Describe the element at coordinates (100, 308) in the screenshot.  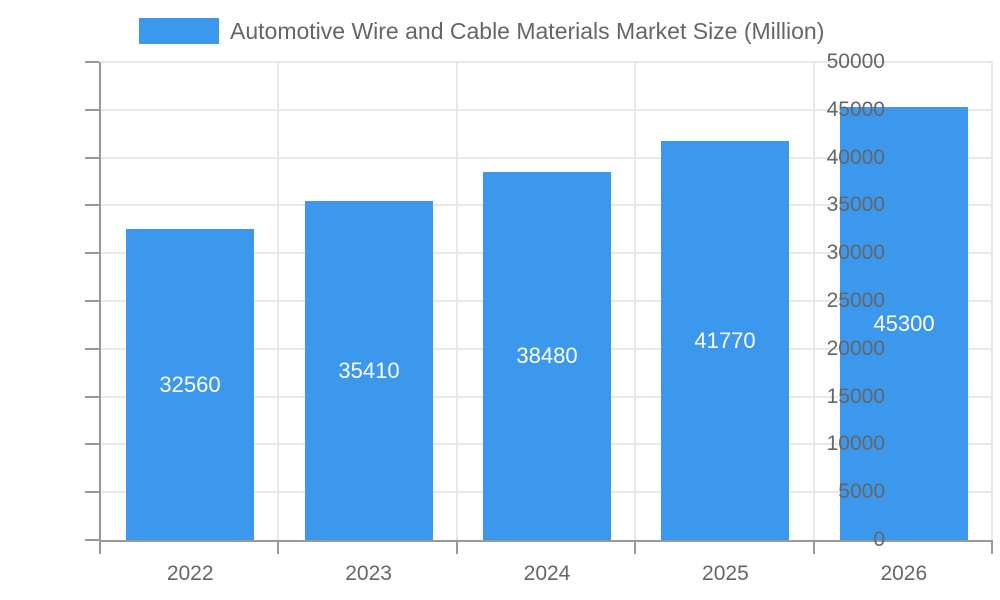
I see `y-axis-line` at that location.